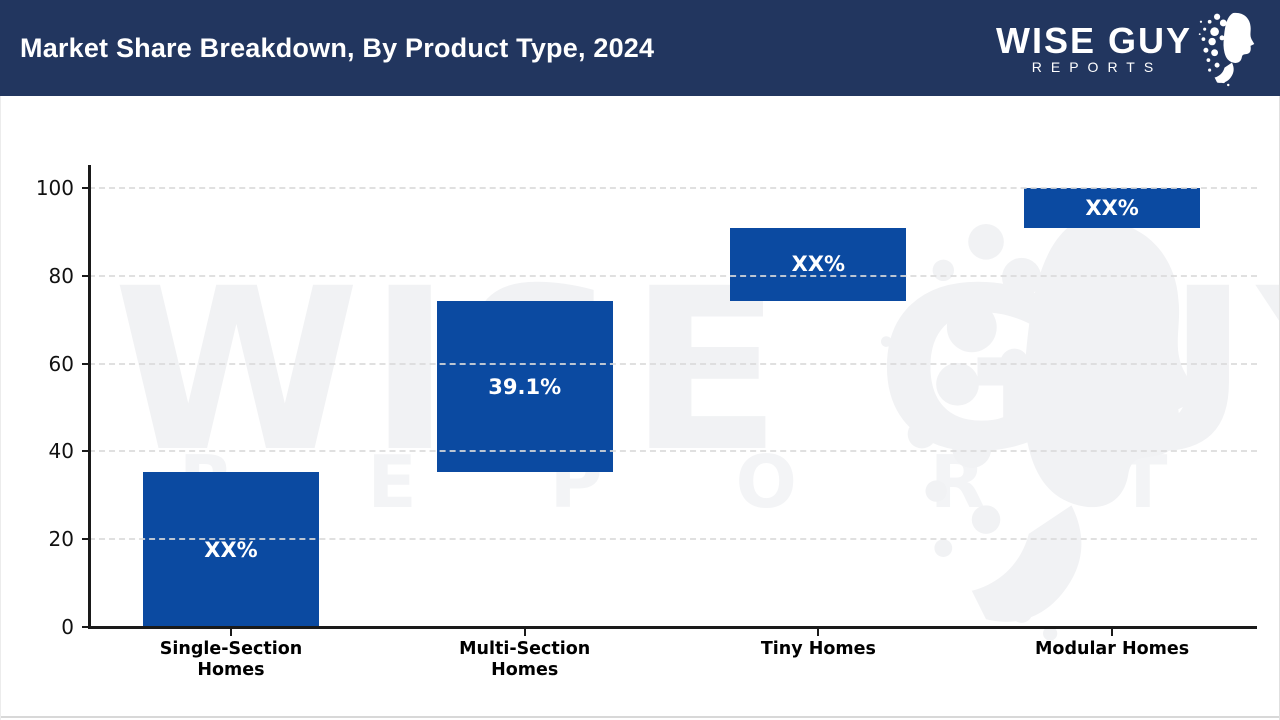  What do you see at coordinates (61, 451) in the screenshot?
I see `y-tick-label-40: 40` at bounding box center [61, 451].